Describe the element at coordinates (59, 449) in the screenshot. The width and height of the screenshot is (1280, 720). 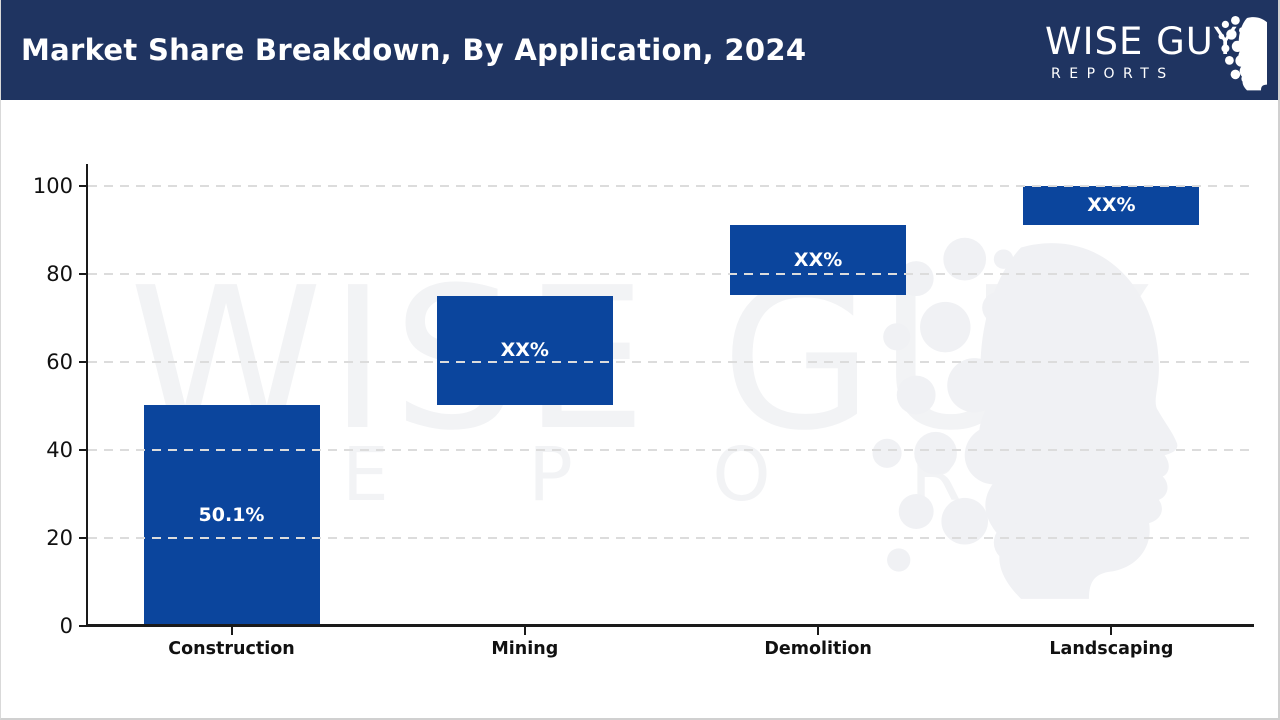
I see `y-tick-label: 40` at that location.